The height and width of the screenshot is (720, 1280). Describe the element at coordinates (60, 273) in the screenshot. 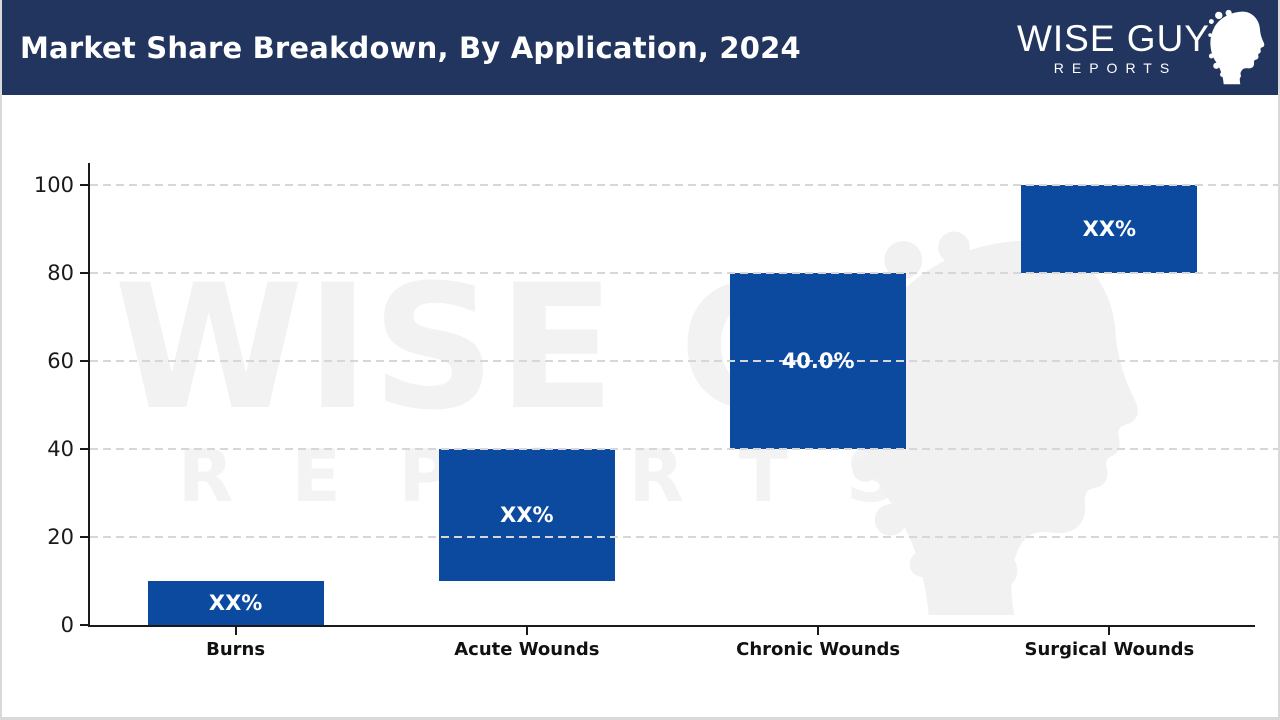

I see `y-tick-label: 80` at that location.